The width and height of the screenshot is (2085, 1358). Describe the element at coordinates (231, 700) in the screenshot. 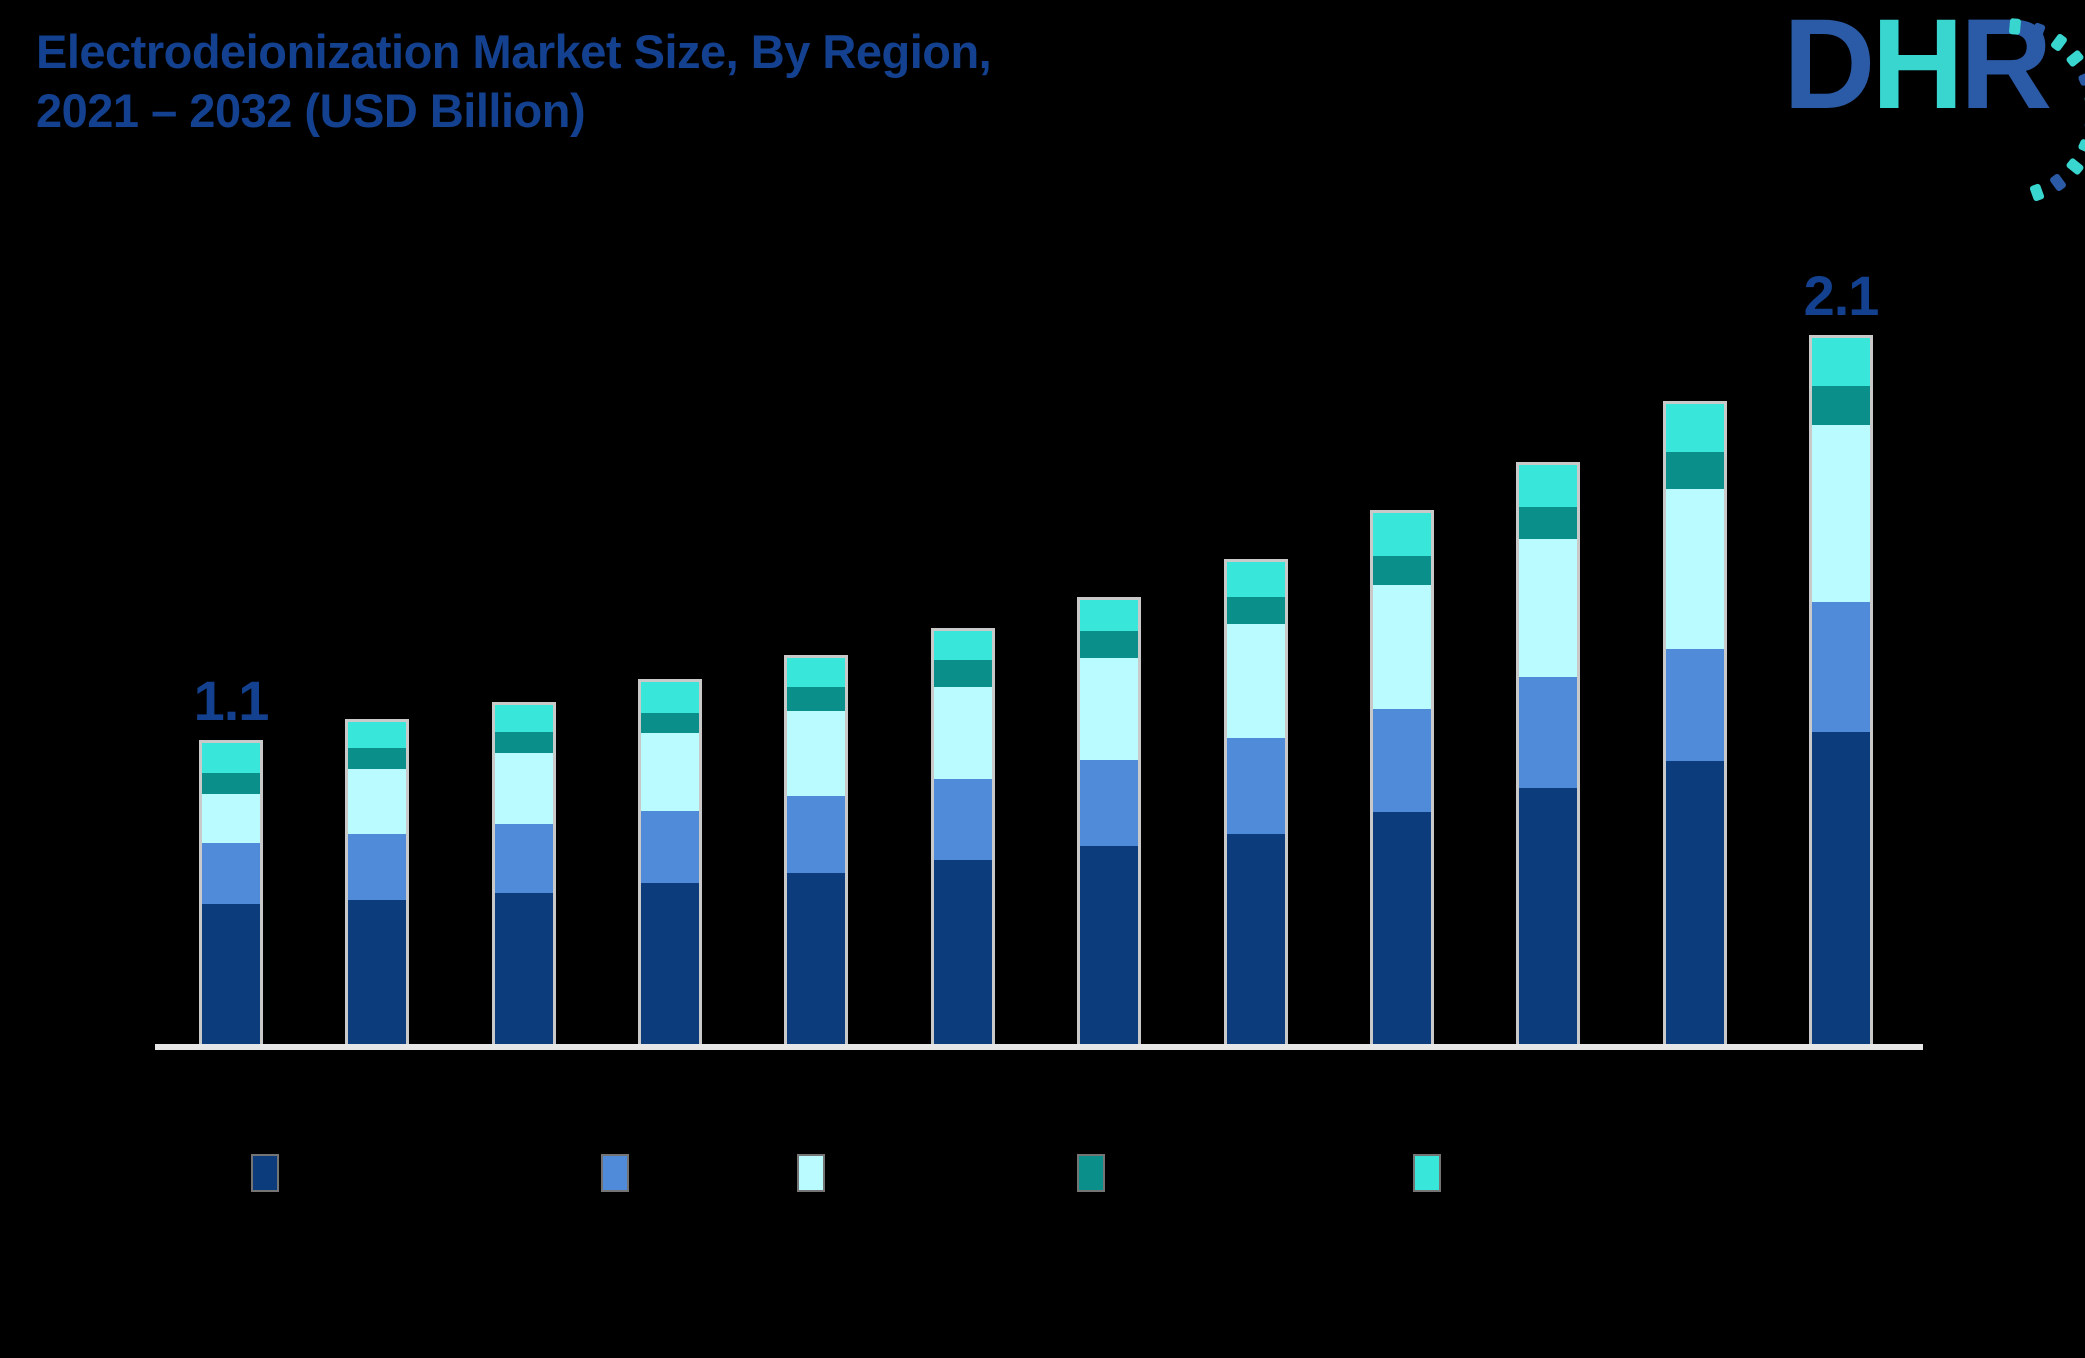

I see `value-label-2021: 1.1` at that location.